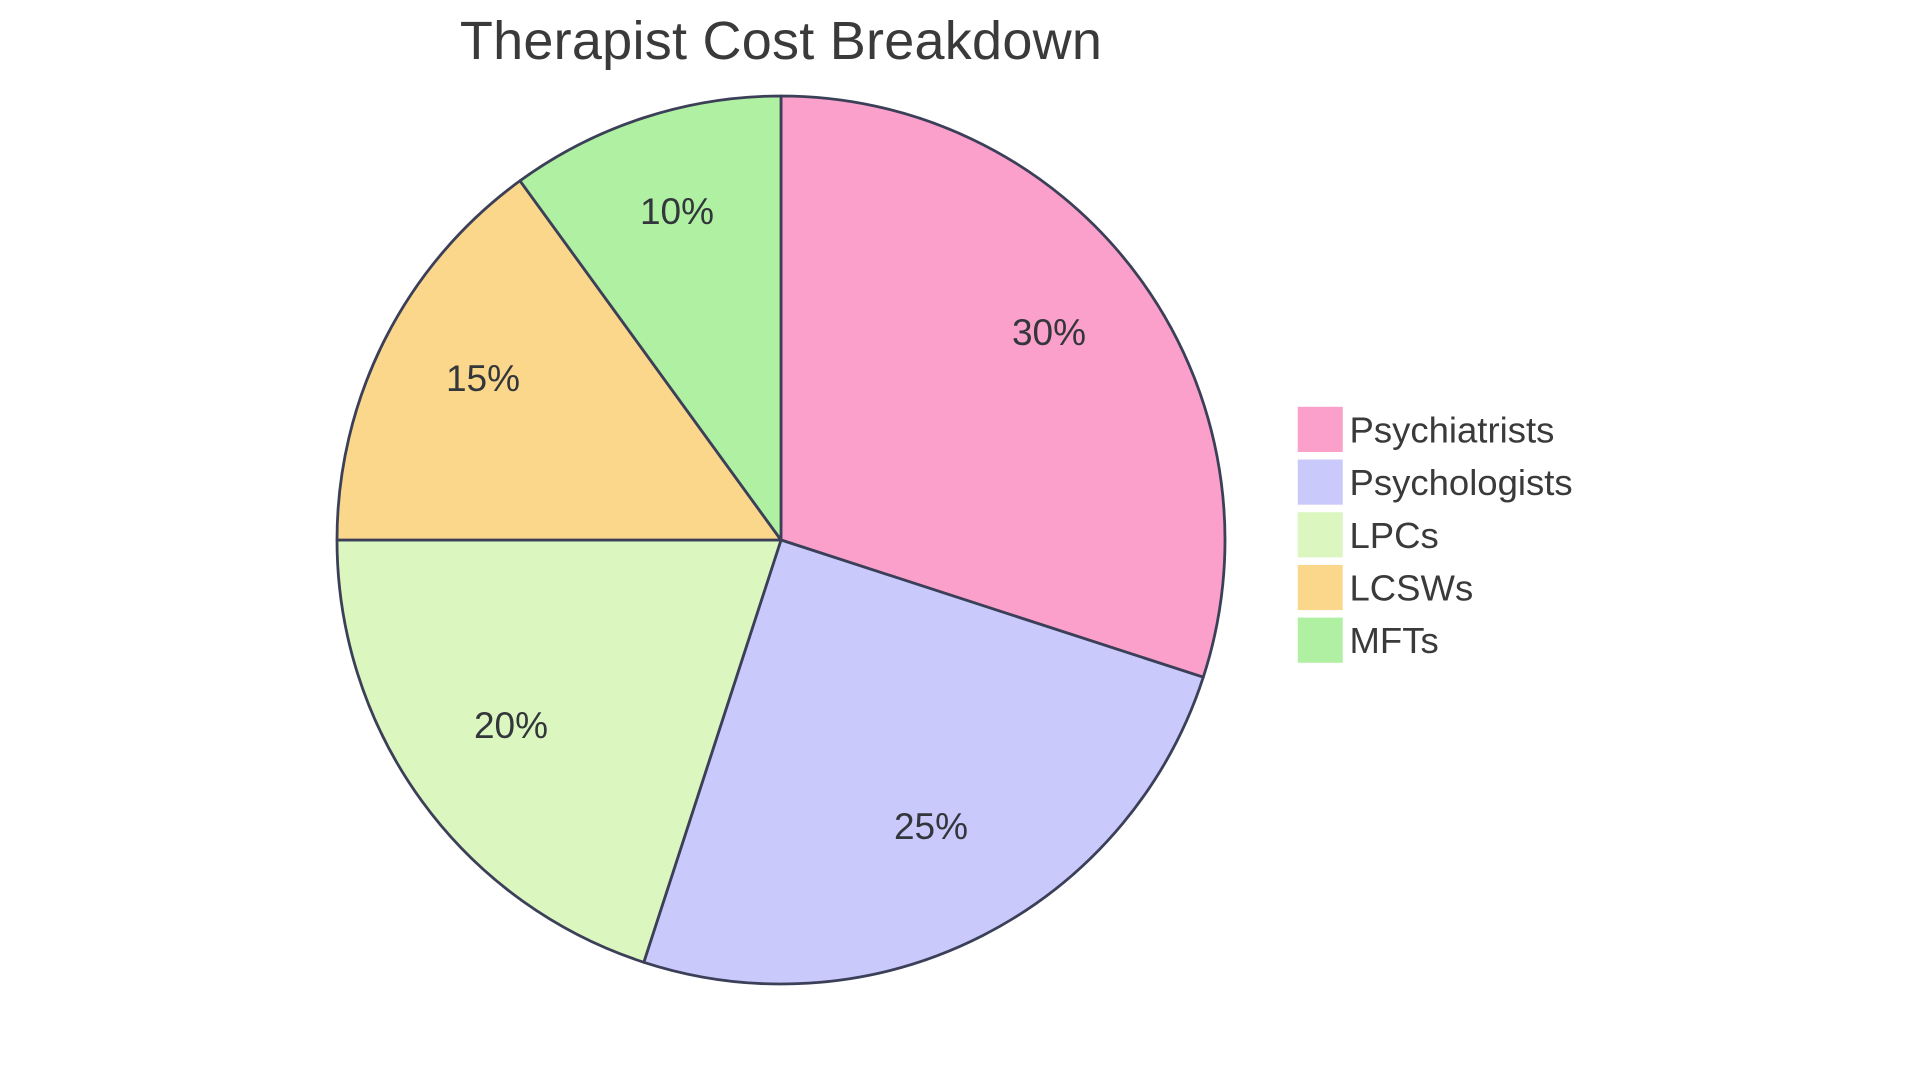 The image size is (1920, 1088). I want to click on svg-text: 15%, so click(483, 378).